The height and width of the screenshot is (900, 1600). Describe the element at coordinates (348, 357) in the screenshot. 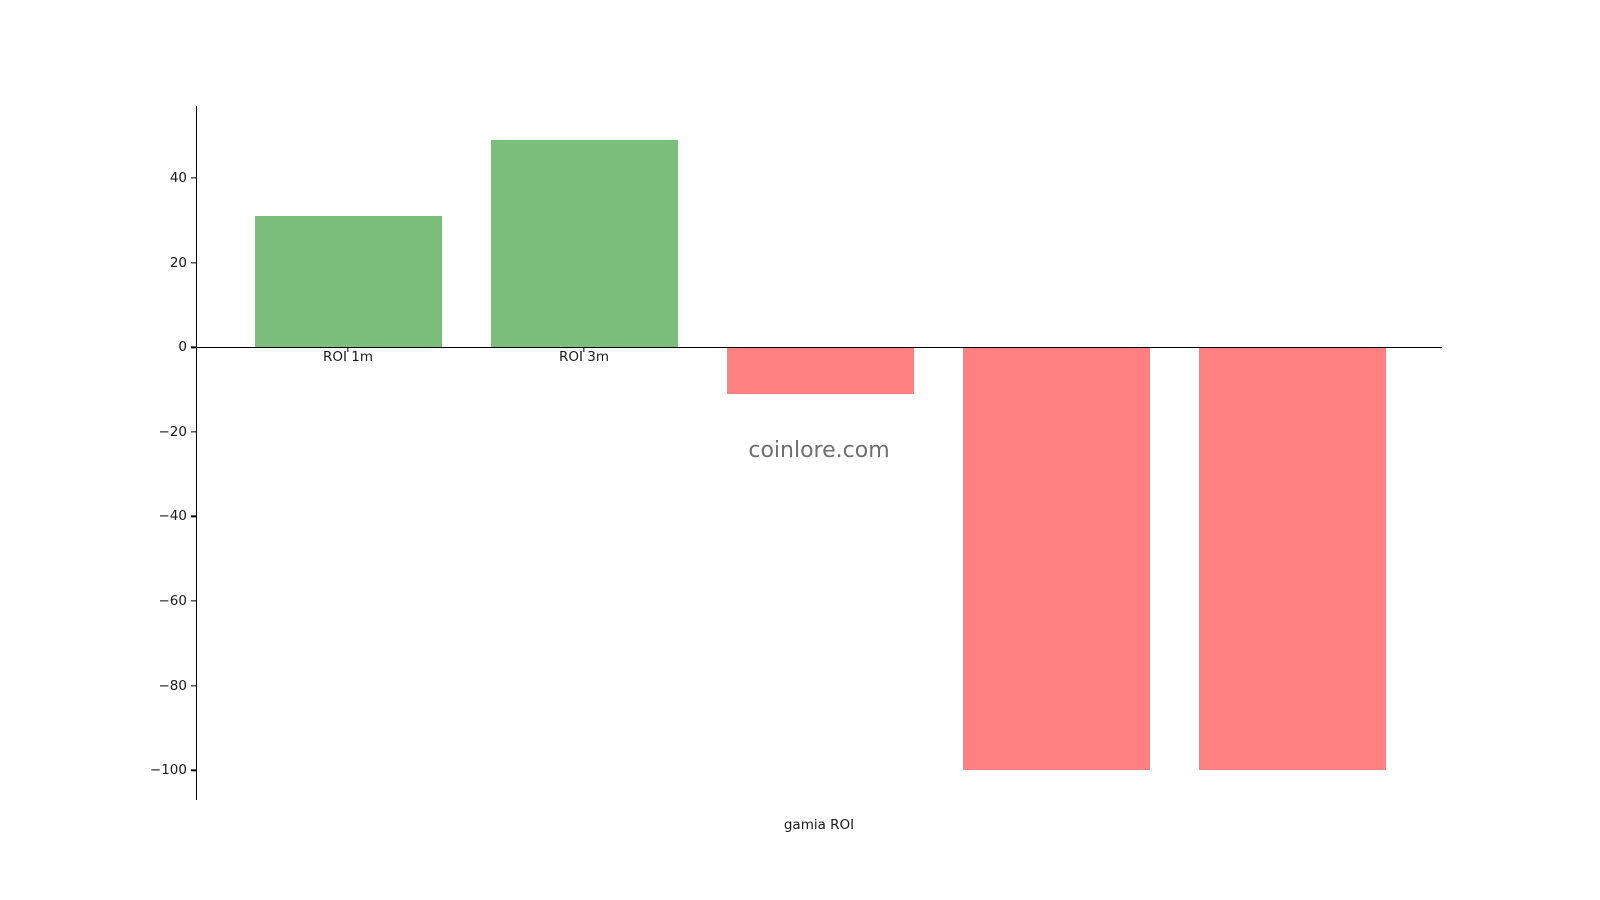

I see `x-tick-label: ROI 1m` at that location.